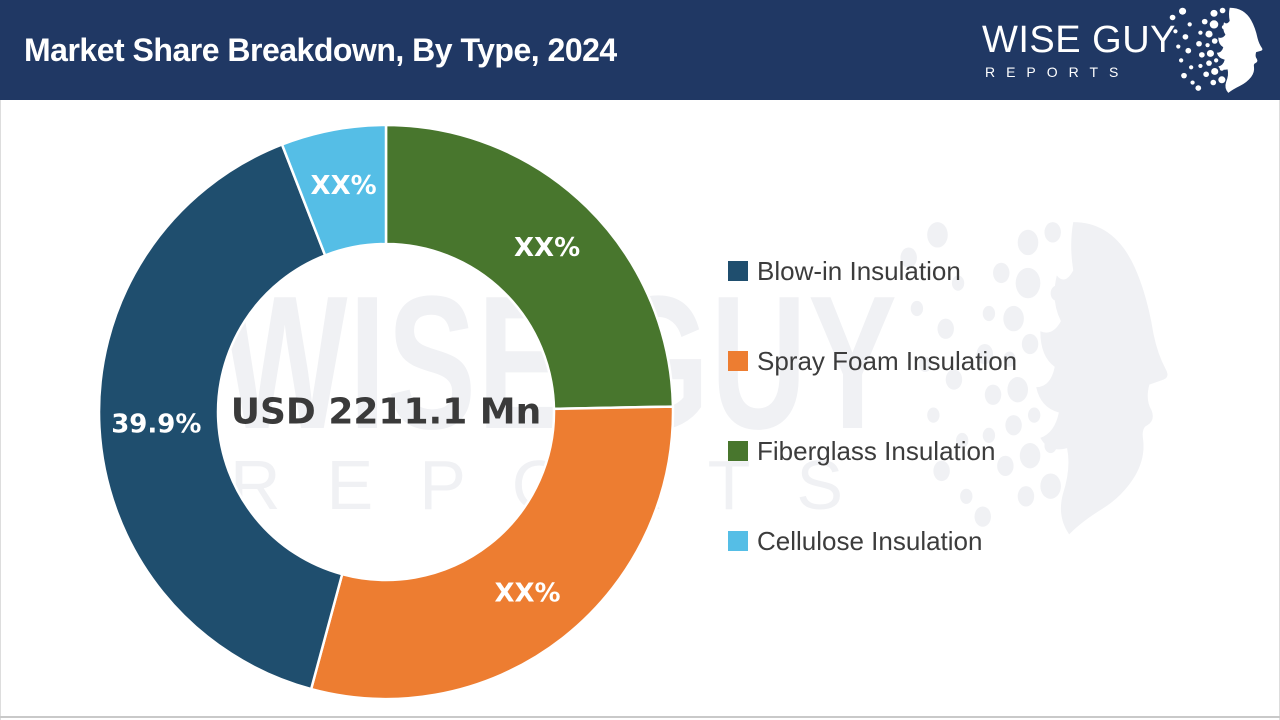 The image size is (1280, 720). I want to click on legend-label: Cellulose Insulation, so click(870, 541).